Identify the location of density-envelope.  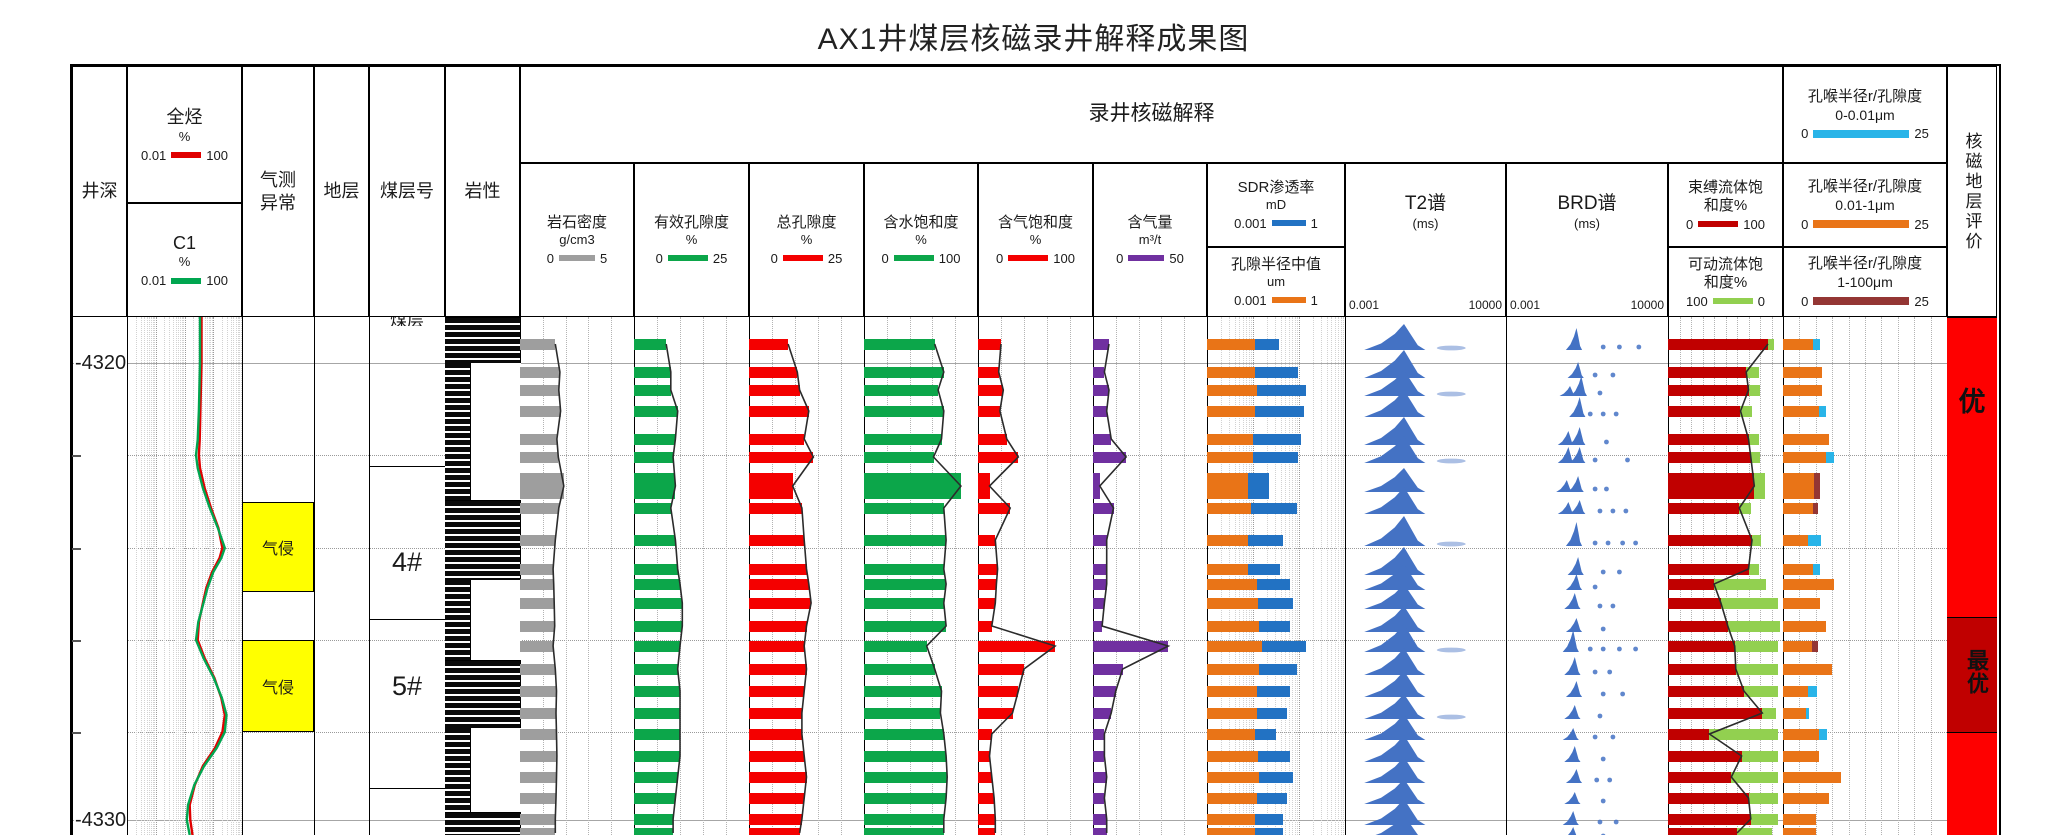
(558, 588).